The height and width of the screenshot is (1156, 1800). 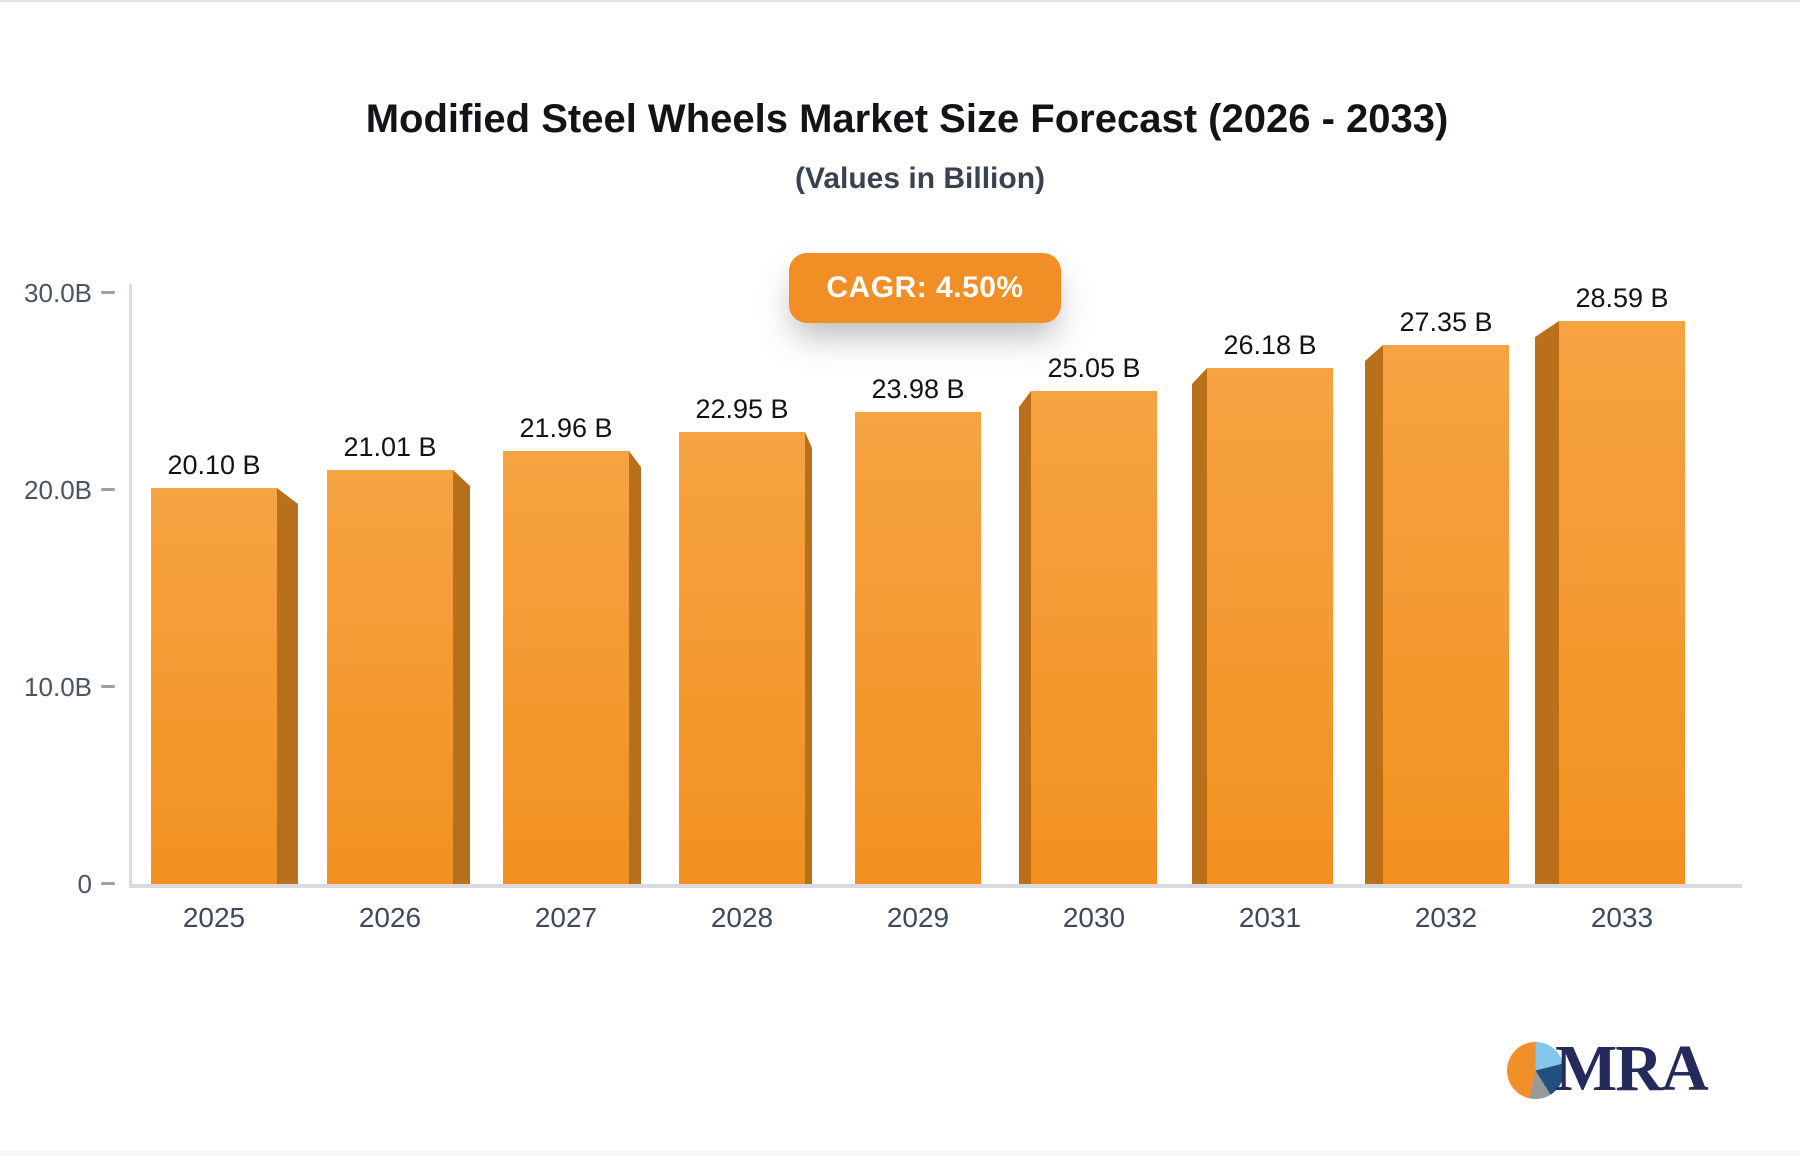 What do you see at coordinates (566, 917) in the screenshot?
I see `x-axis-label-2027: 2027` at bounding box center [566, 917].